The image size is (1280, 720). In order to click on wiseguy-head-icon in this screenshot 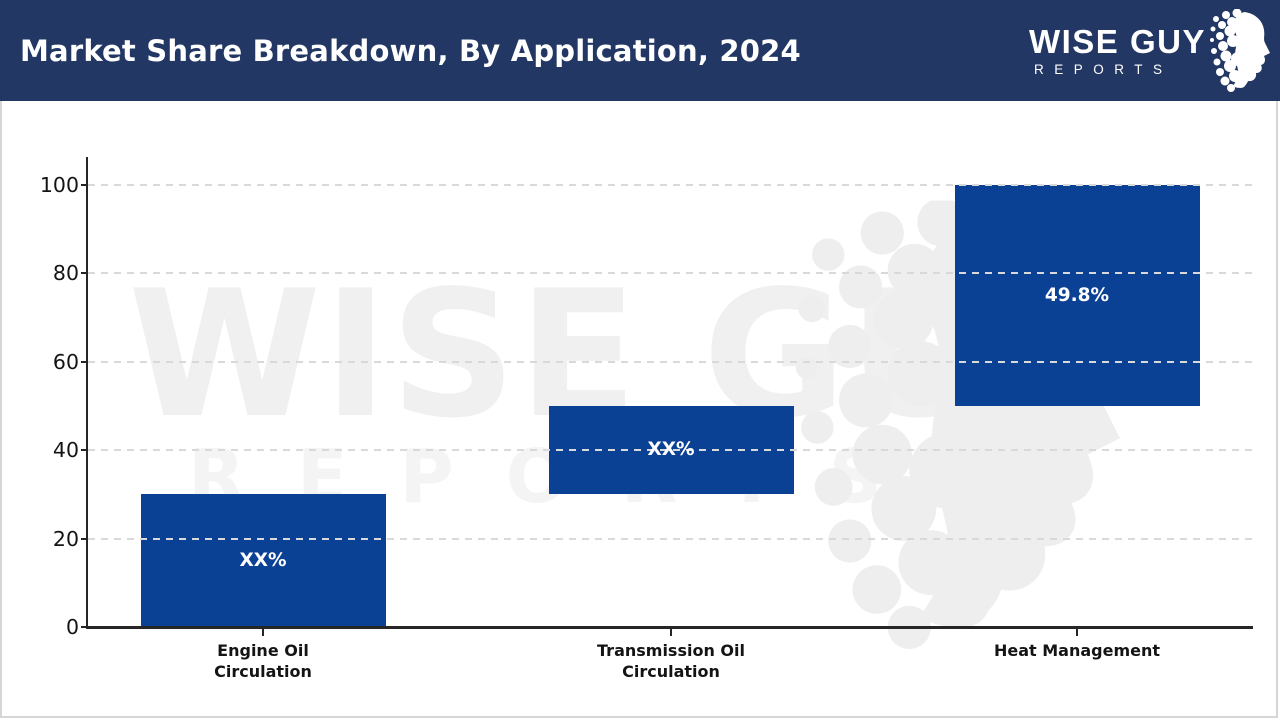, I will do `click(1239, 51)`.